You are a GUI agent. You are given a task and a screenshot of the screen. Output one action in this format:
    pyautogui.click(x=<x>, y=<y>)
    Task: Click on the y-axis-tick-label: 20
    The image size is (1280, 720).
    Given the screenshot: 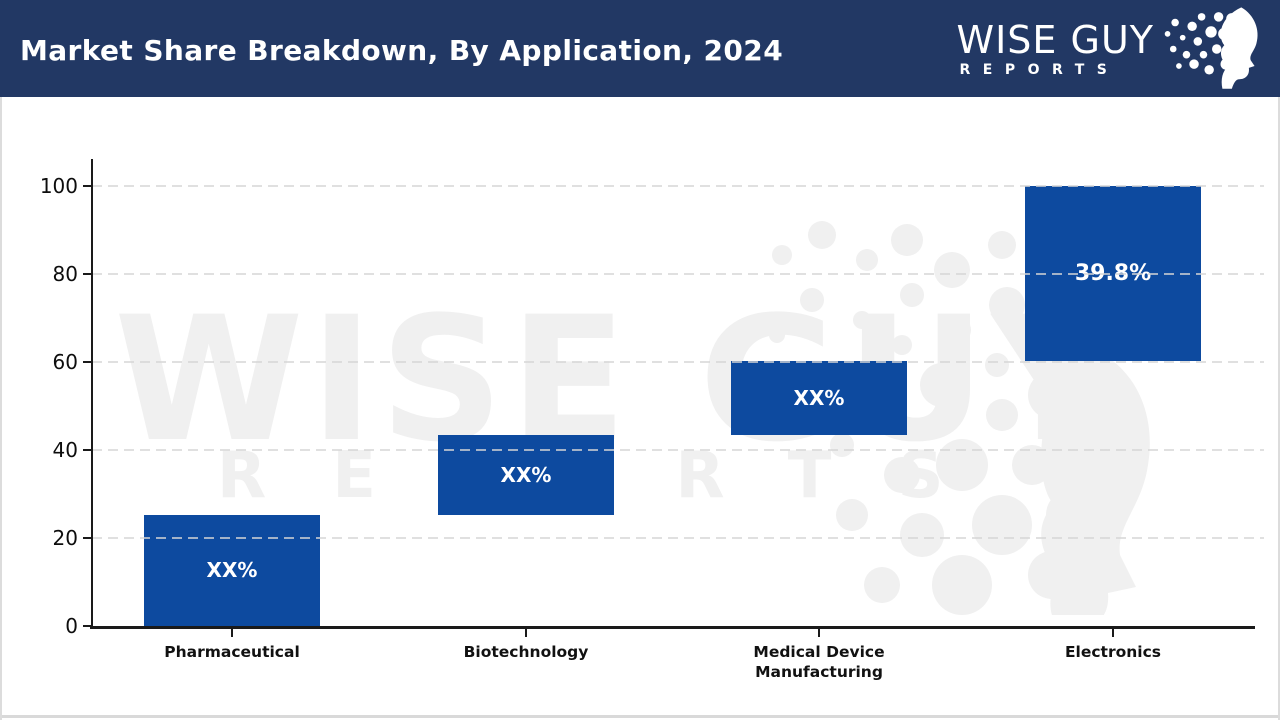 What is the action you would take?
    pyautogui.click(x=65, y=538)
    